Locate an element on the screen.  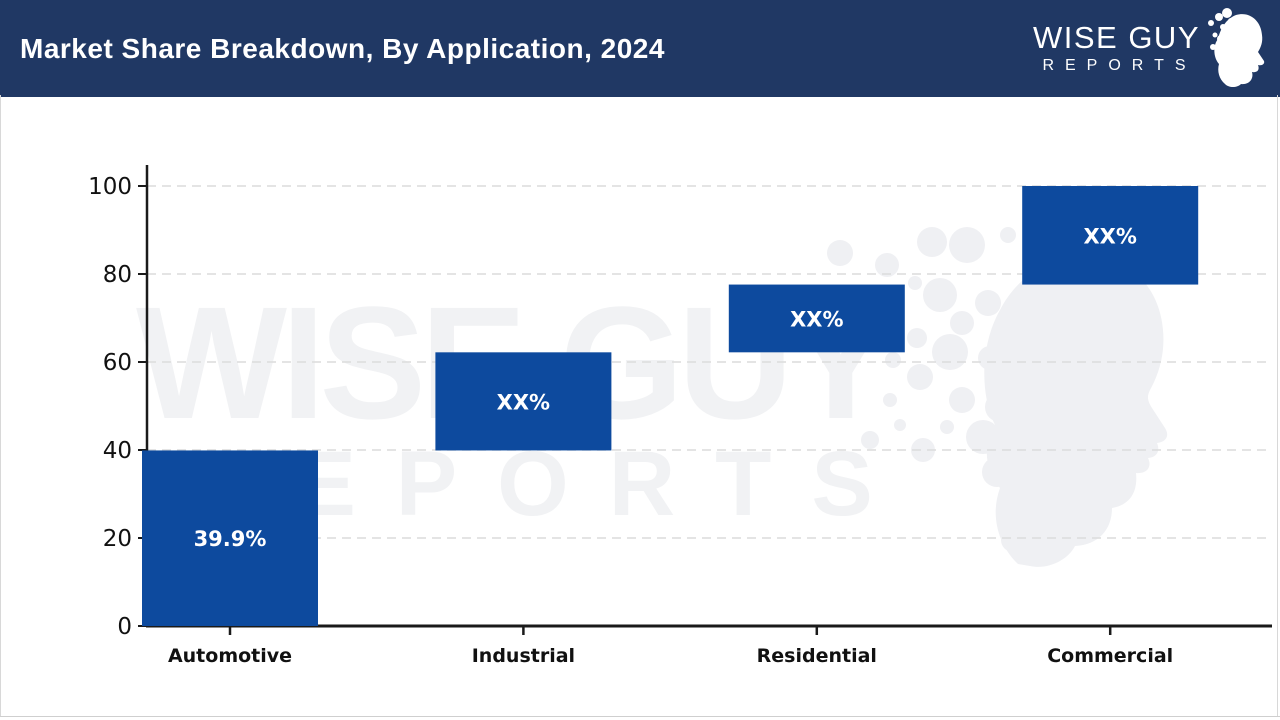
brand-logo: WISE GUY REPORTS is located at coordinates (1150, 48).